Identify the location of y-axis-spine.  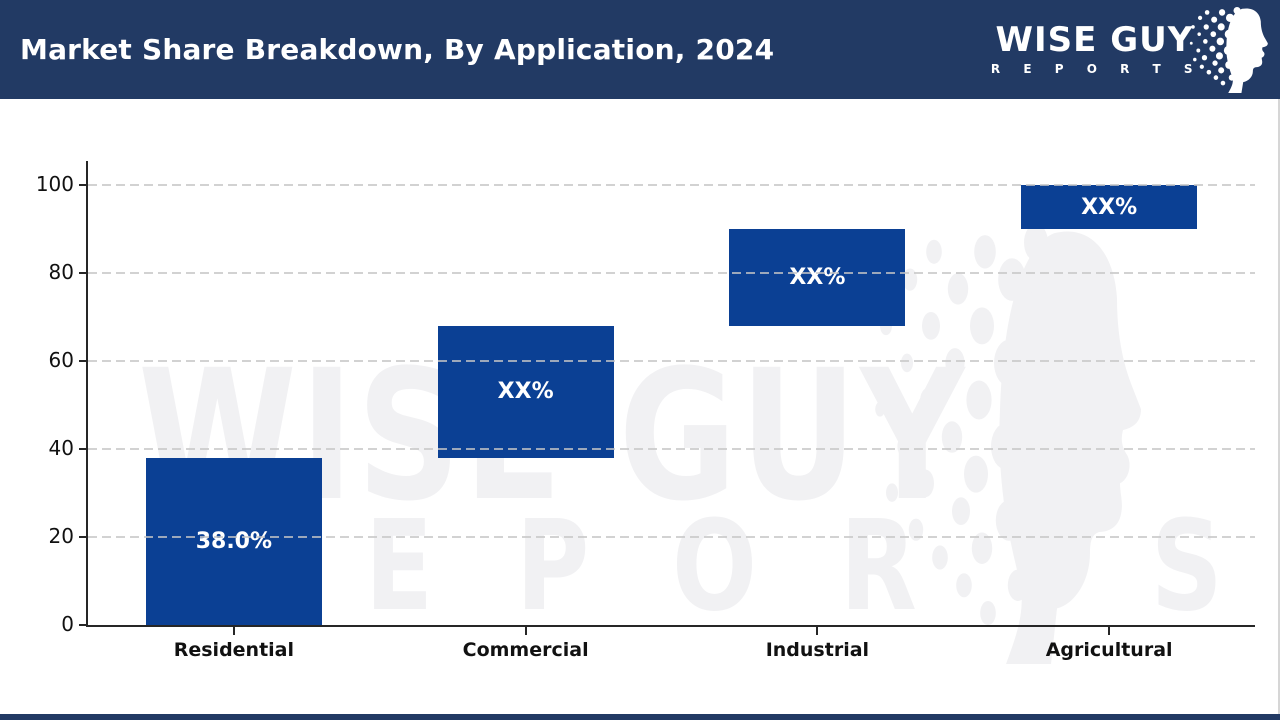
(87, 394).